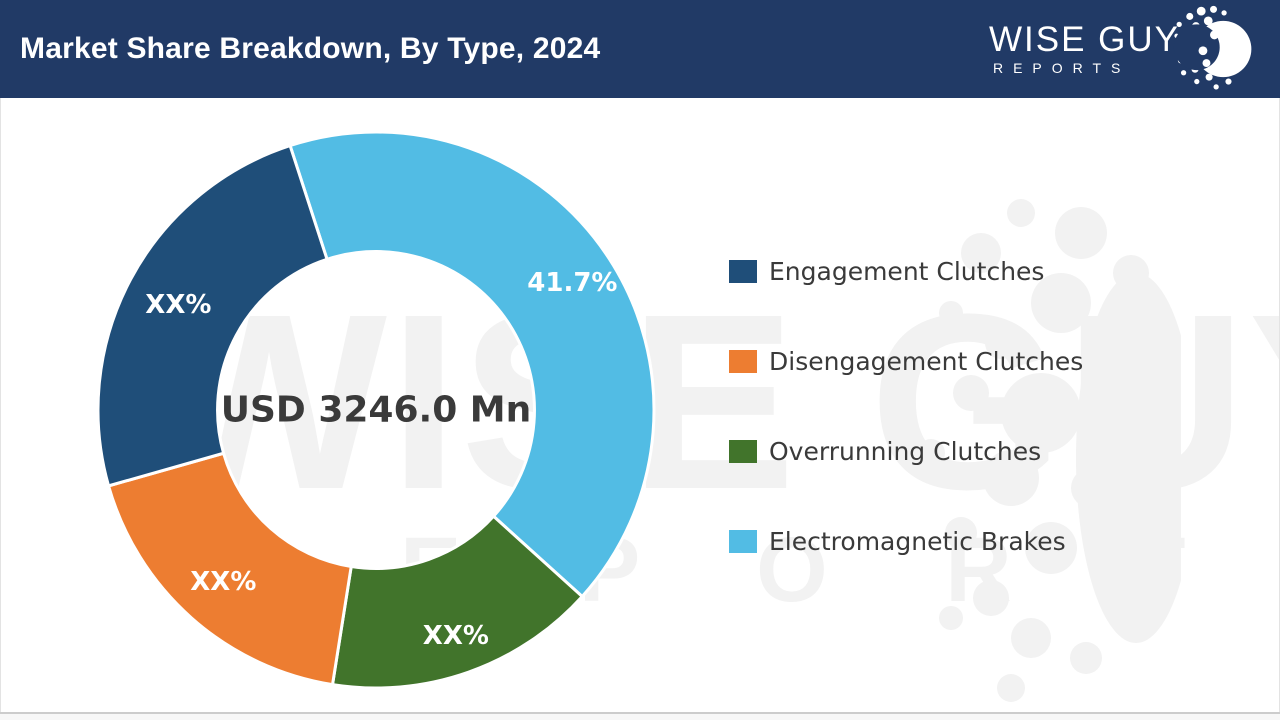 The image size is (1280, 720). Describe the element at coordinates (640, 717) in the screenshot. I see `bottom-margin` at that location.